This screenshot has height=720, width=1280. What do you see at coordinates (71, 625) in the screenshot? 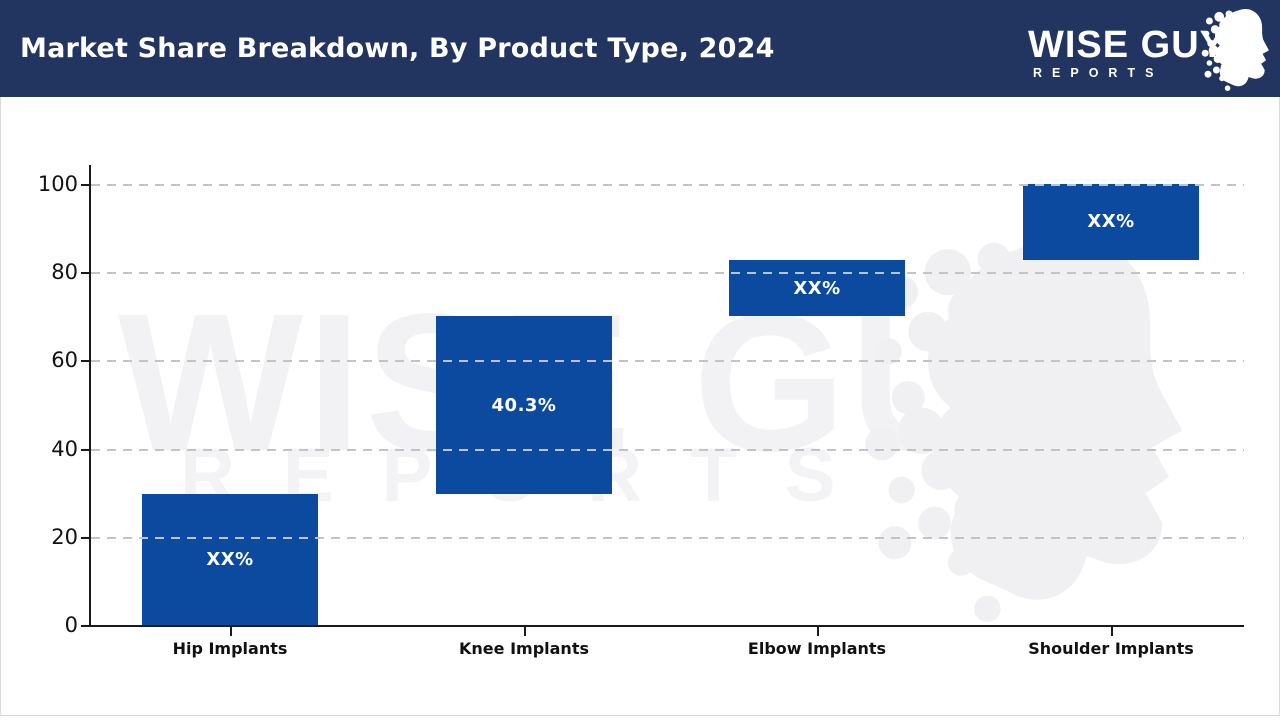
I see `y-tick-label-0: 0` at bounding box center [71, 625].